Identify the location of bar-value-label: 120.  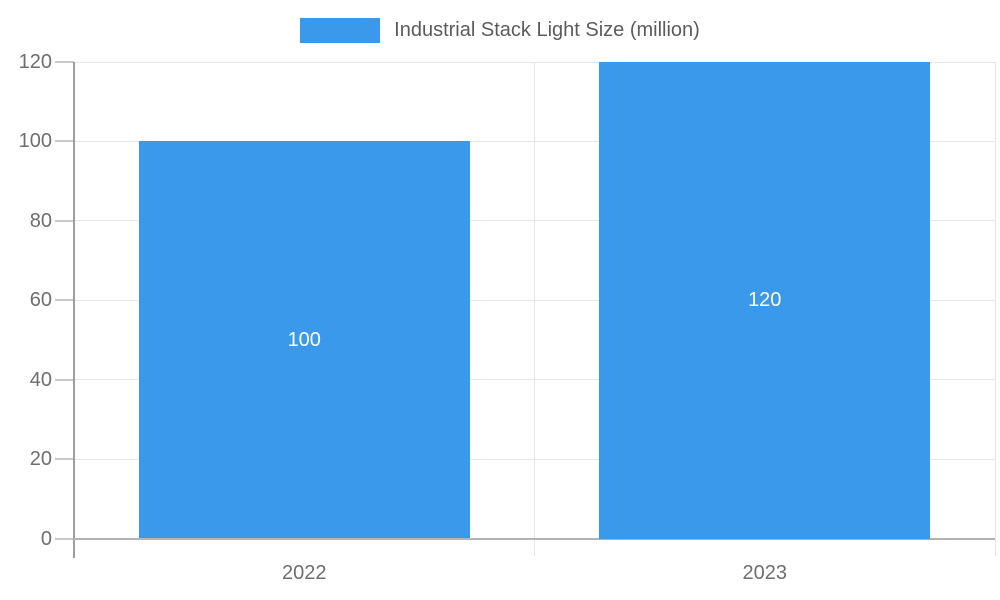
(765, 300).